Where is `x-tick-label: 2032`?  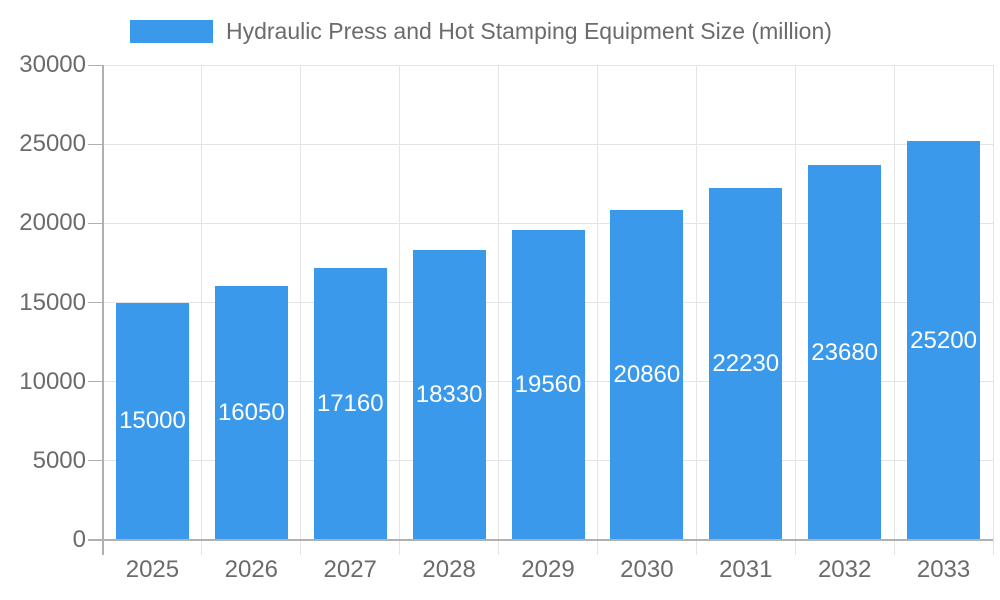 x-tick-label: 2032 is located at coordinates (844, 569).